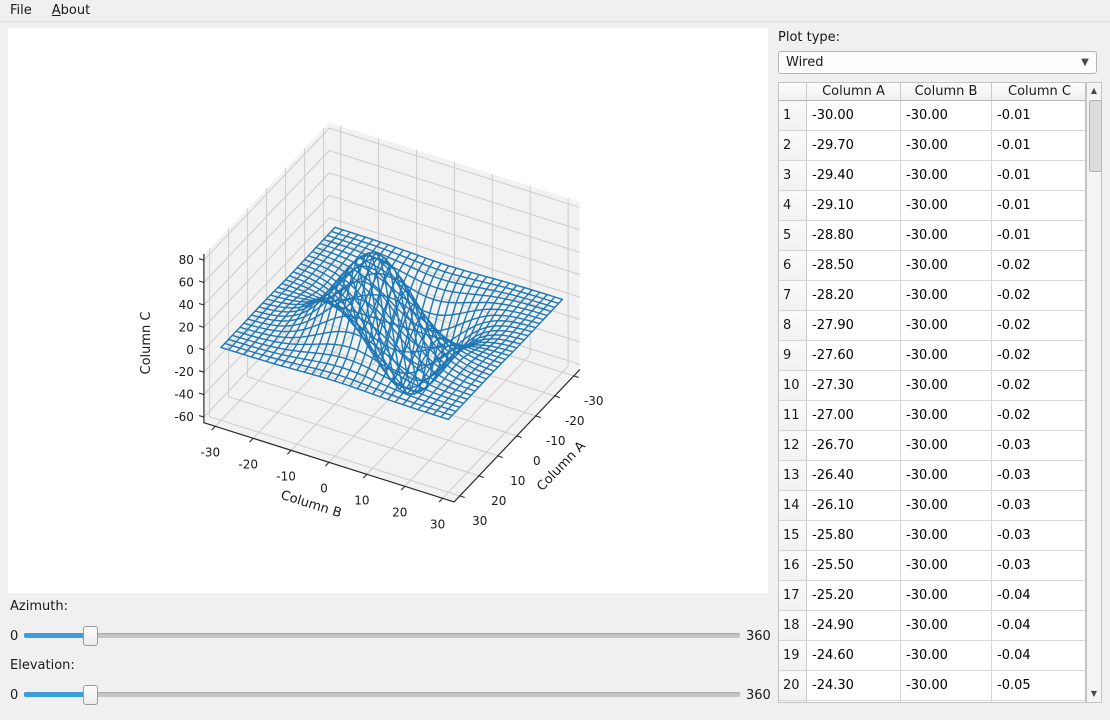 The image size is (1110, 720). What do you see at coordinates (793, 625) in the screenshot?
I see `row-number: 18` at bounding box center [793, 625].